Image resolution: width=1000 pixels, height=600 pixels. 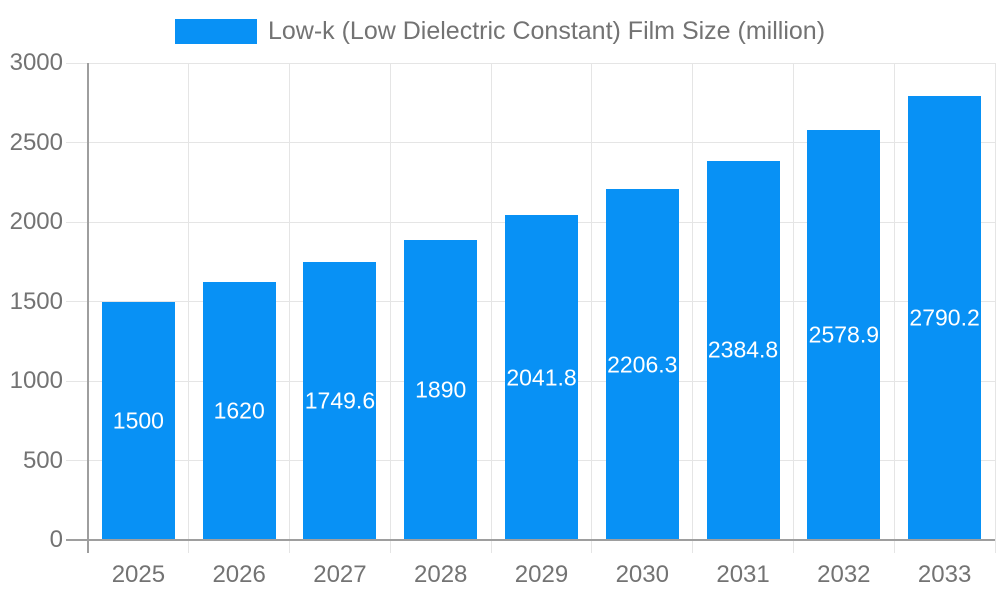 I want to click on x-tick-label: 2025, so click(x=138, y=574).